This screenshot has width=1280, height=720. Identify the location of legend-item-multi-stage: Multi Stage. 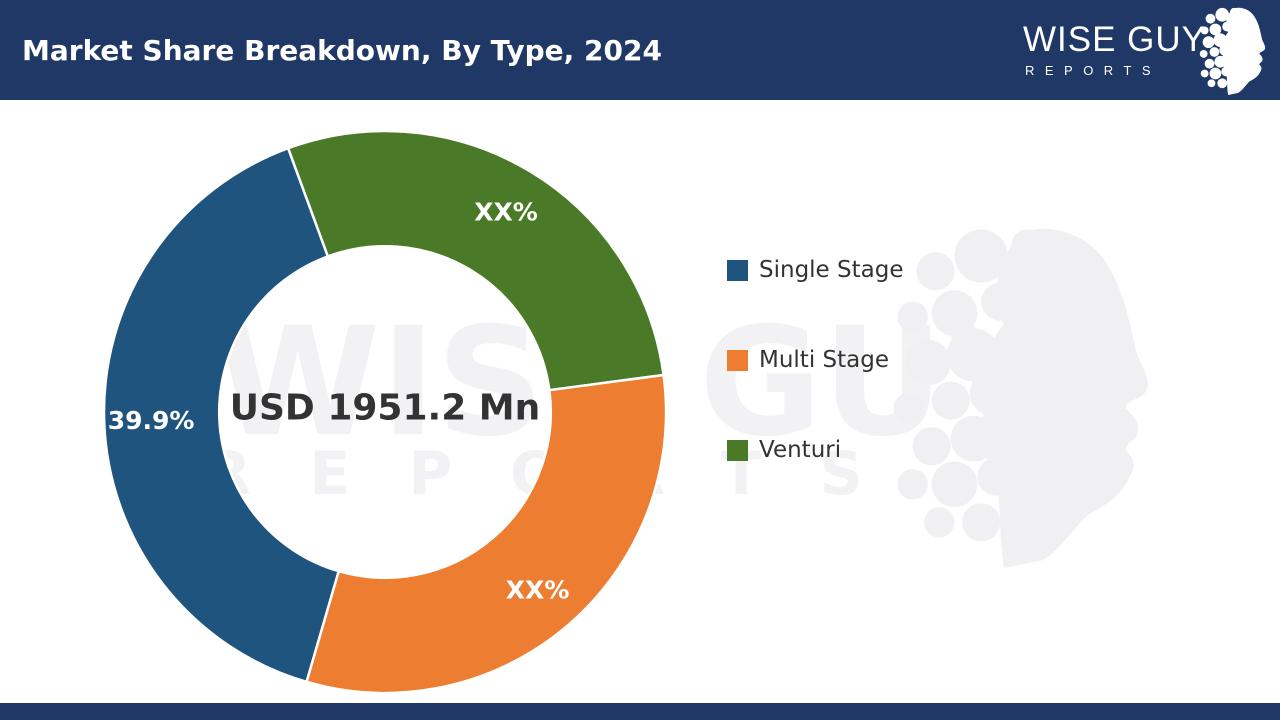
(815, 360).